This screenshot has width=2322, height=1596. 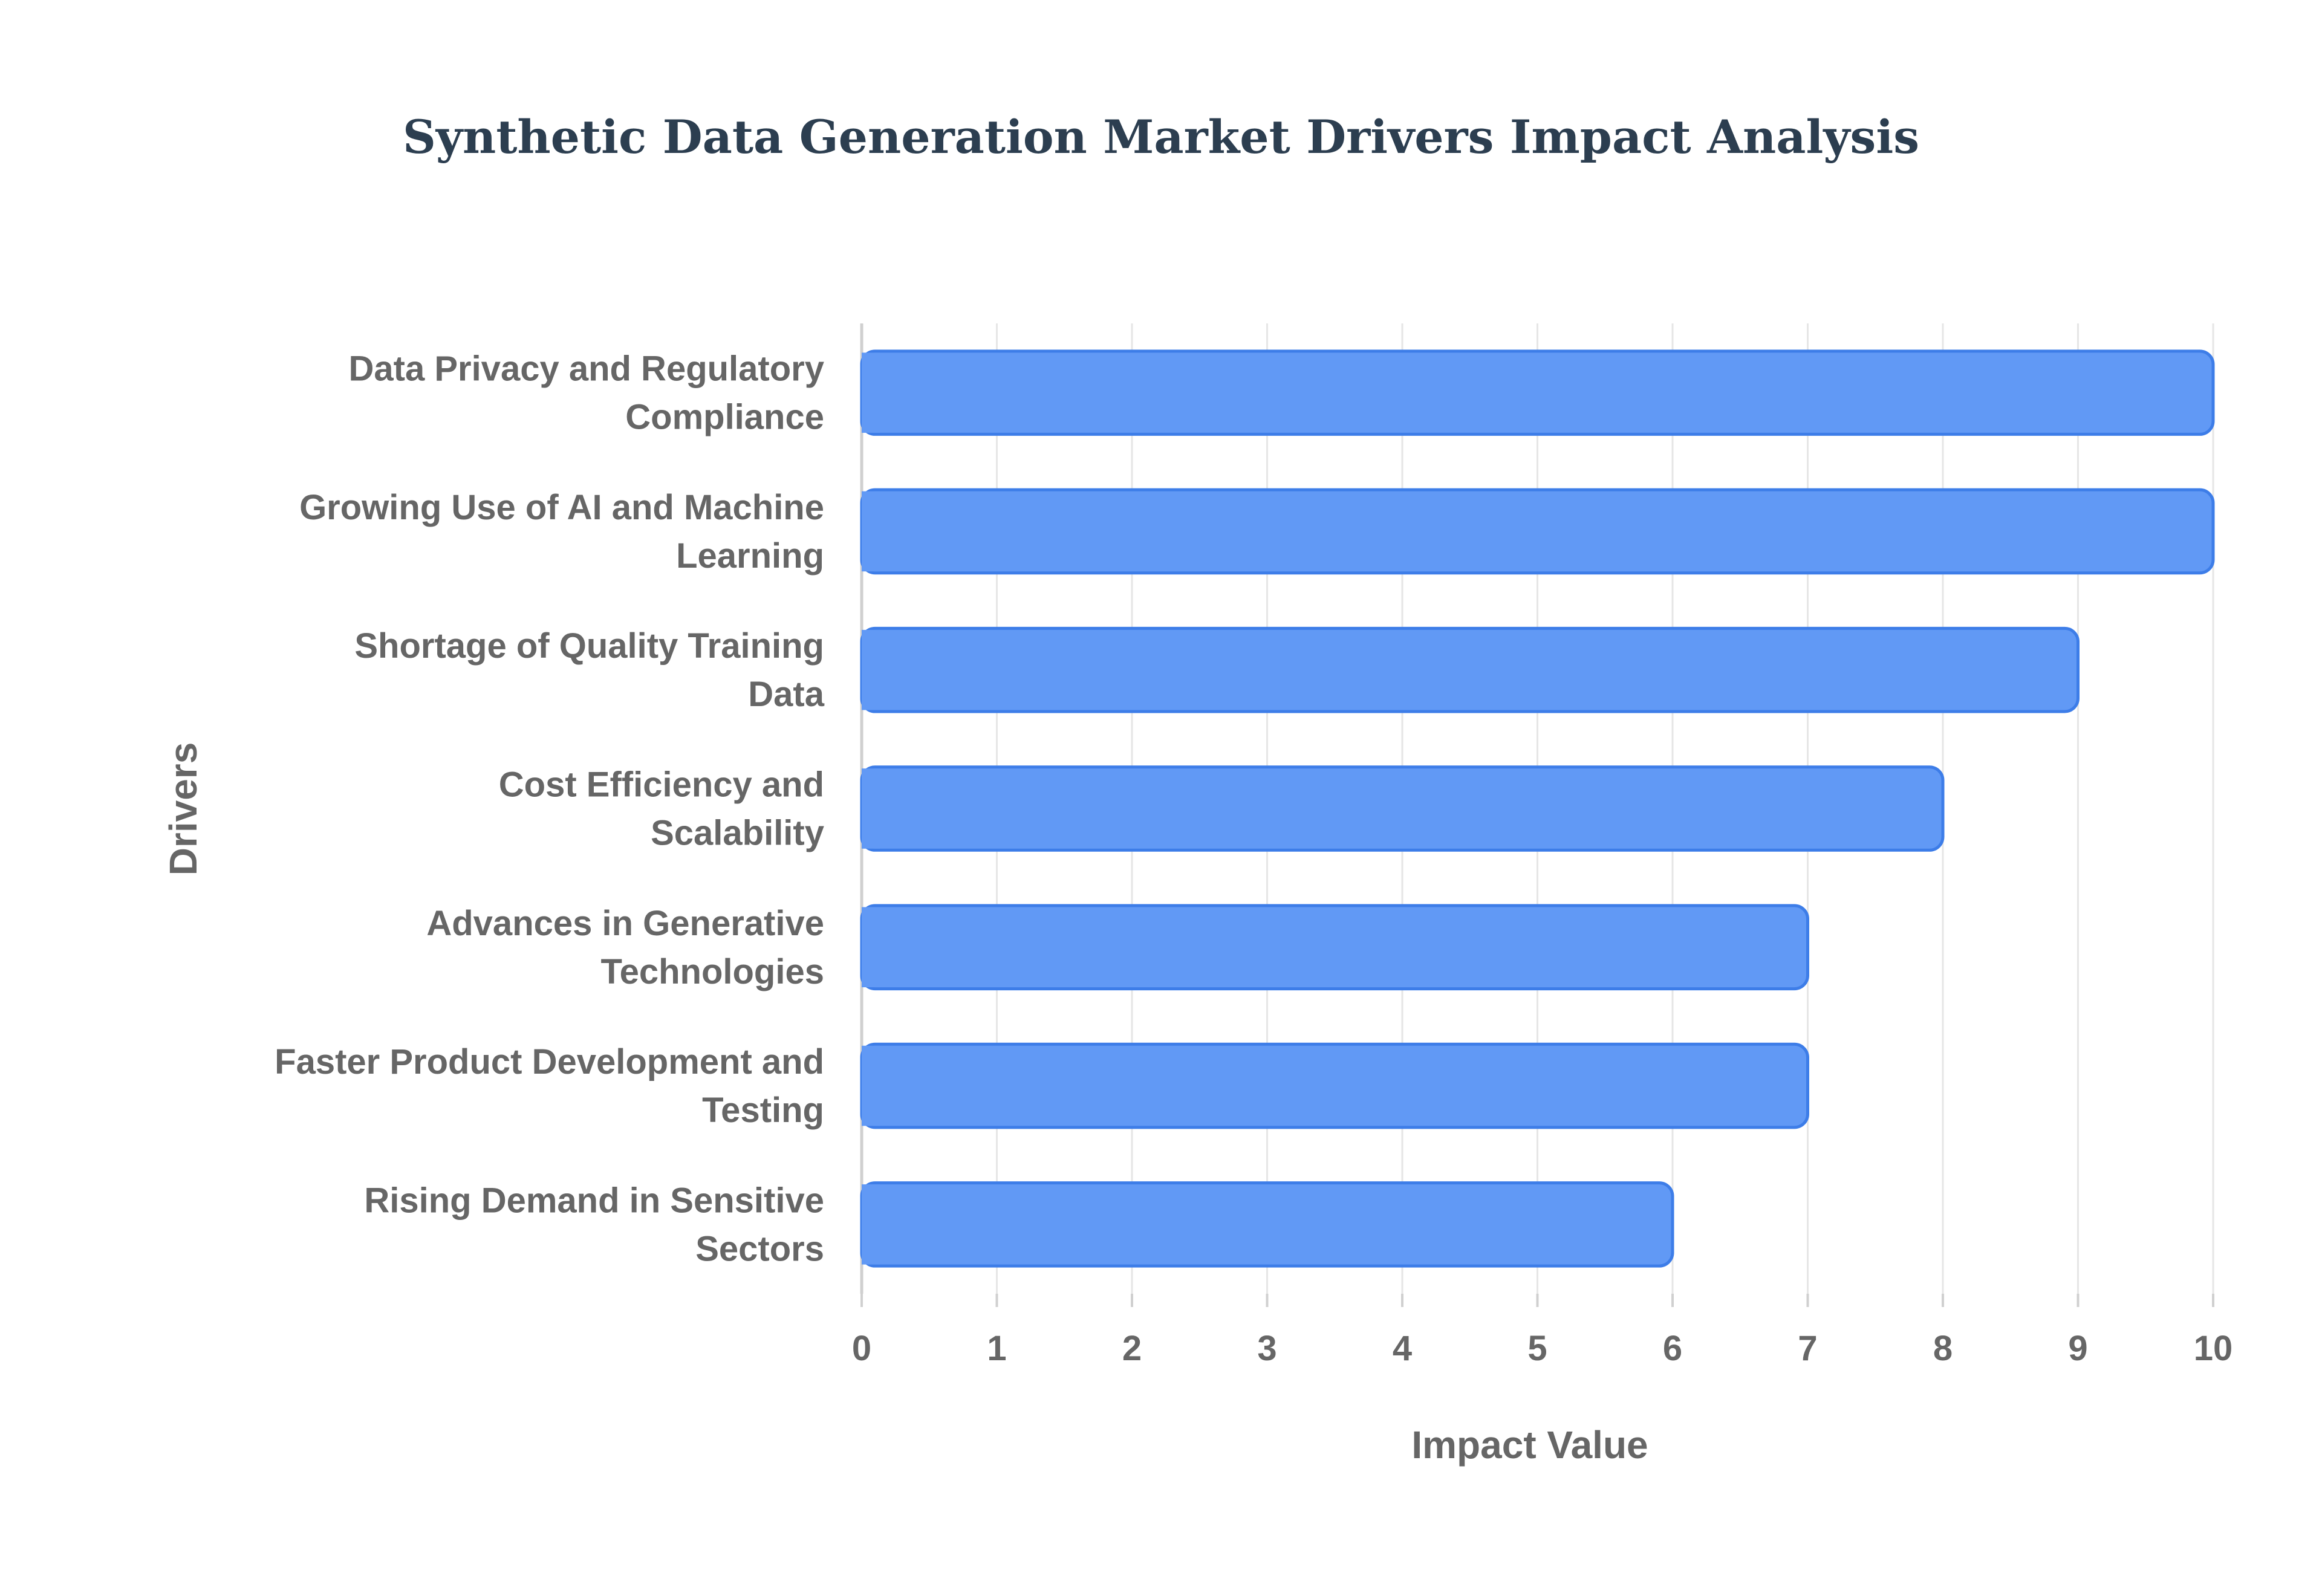 What do you see at coordinates (871, 669) in the screenshot?
I see `bar-2-base` at bounding box center [871, 669].